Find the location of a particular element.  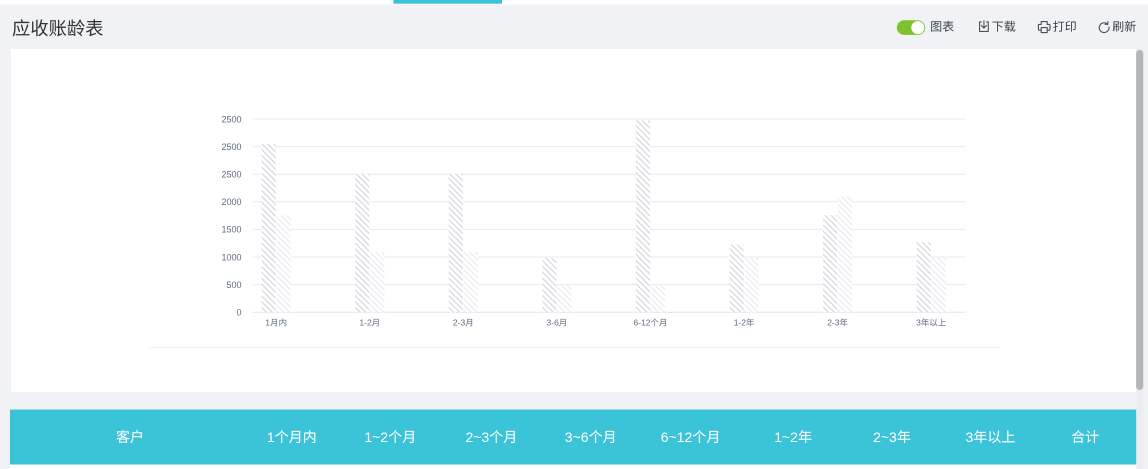

svg-text: 3~6 is located at coordinates (577, 437).